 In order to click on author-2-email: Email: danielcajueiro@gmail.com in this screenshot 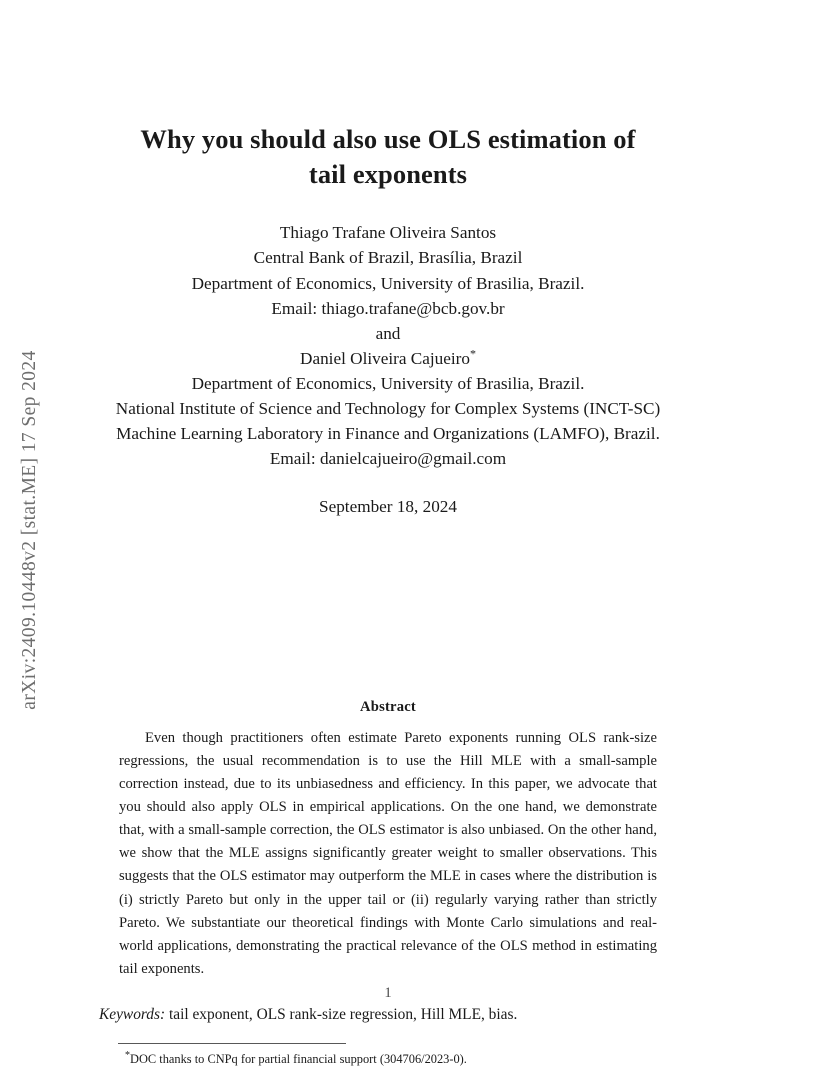, I will do `click(388, 458)`.